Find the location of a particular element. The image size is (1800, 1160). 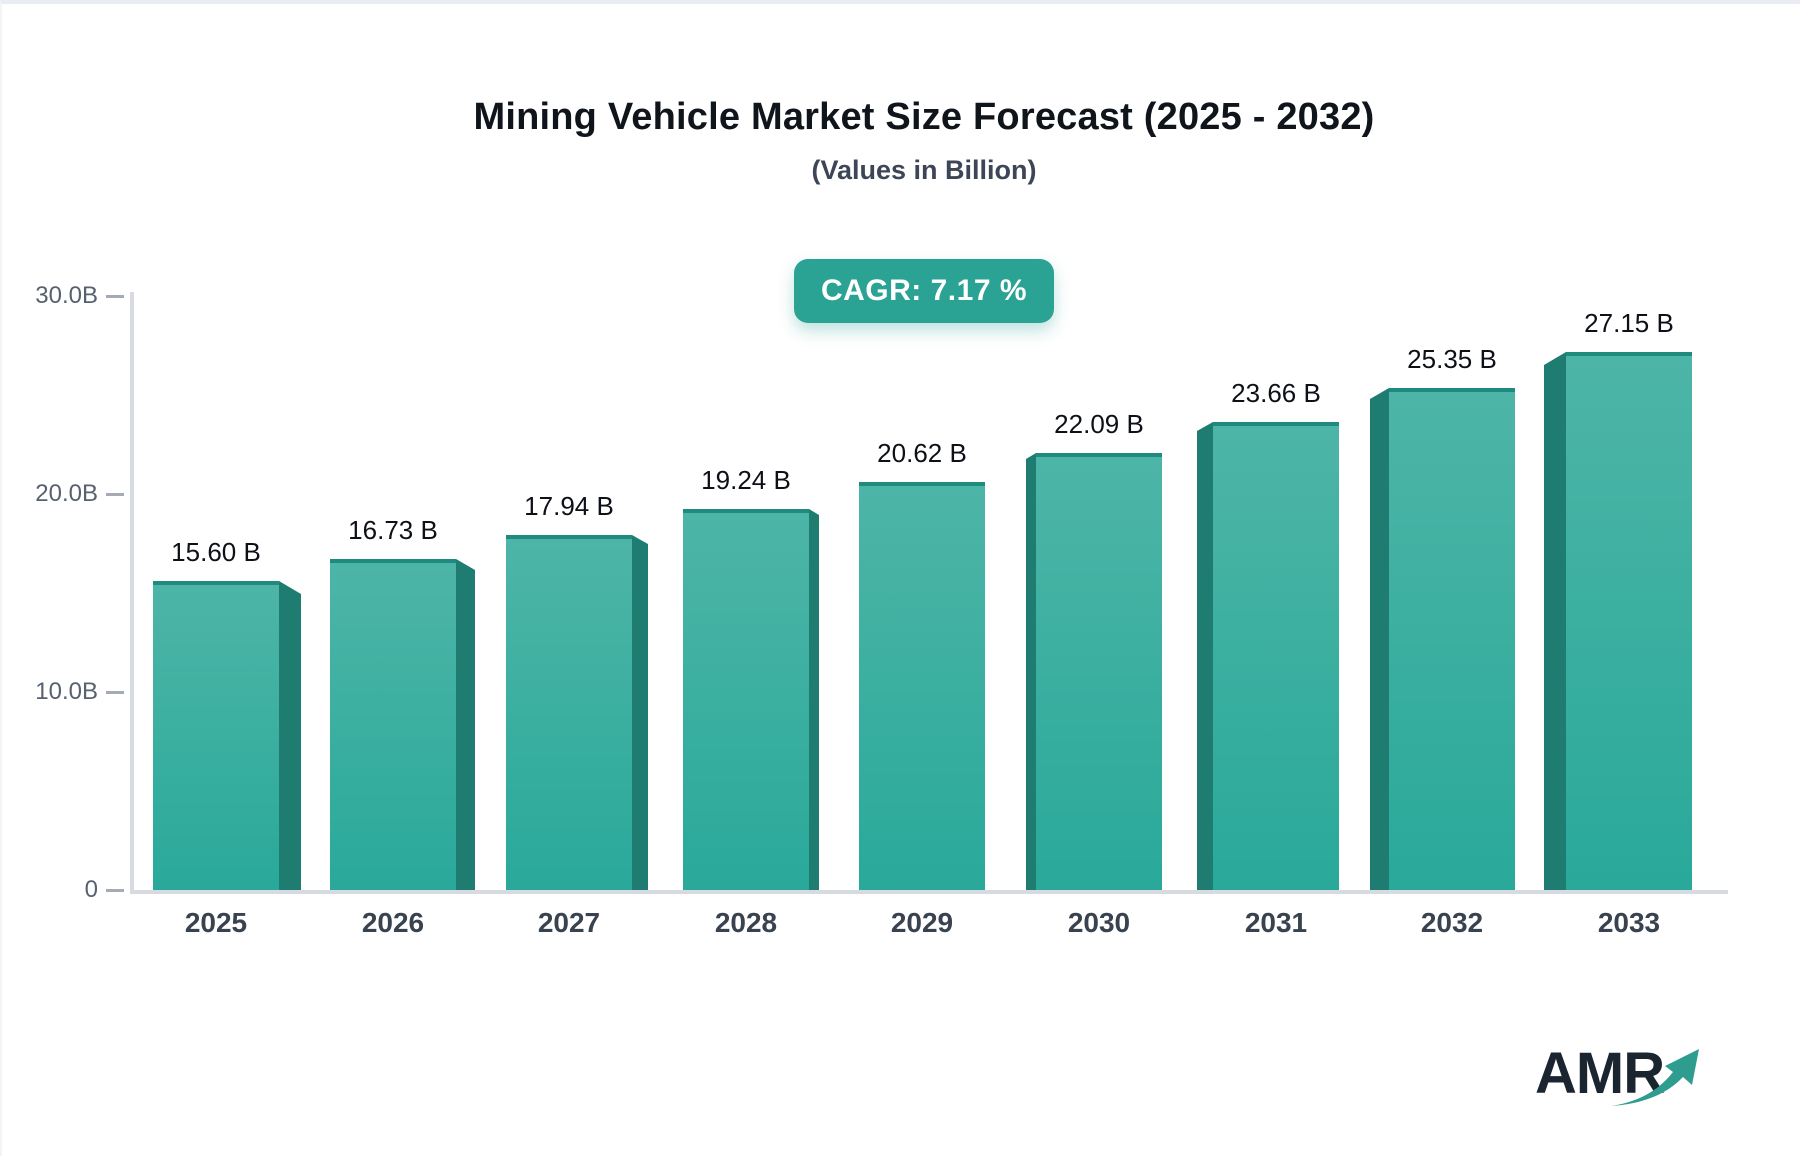

x-axis-label: 2027 is located at coordinates (569, 922).